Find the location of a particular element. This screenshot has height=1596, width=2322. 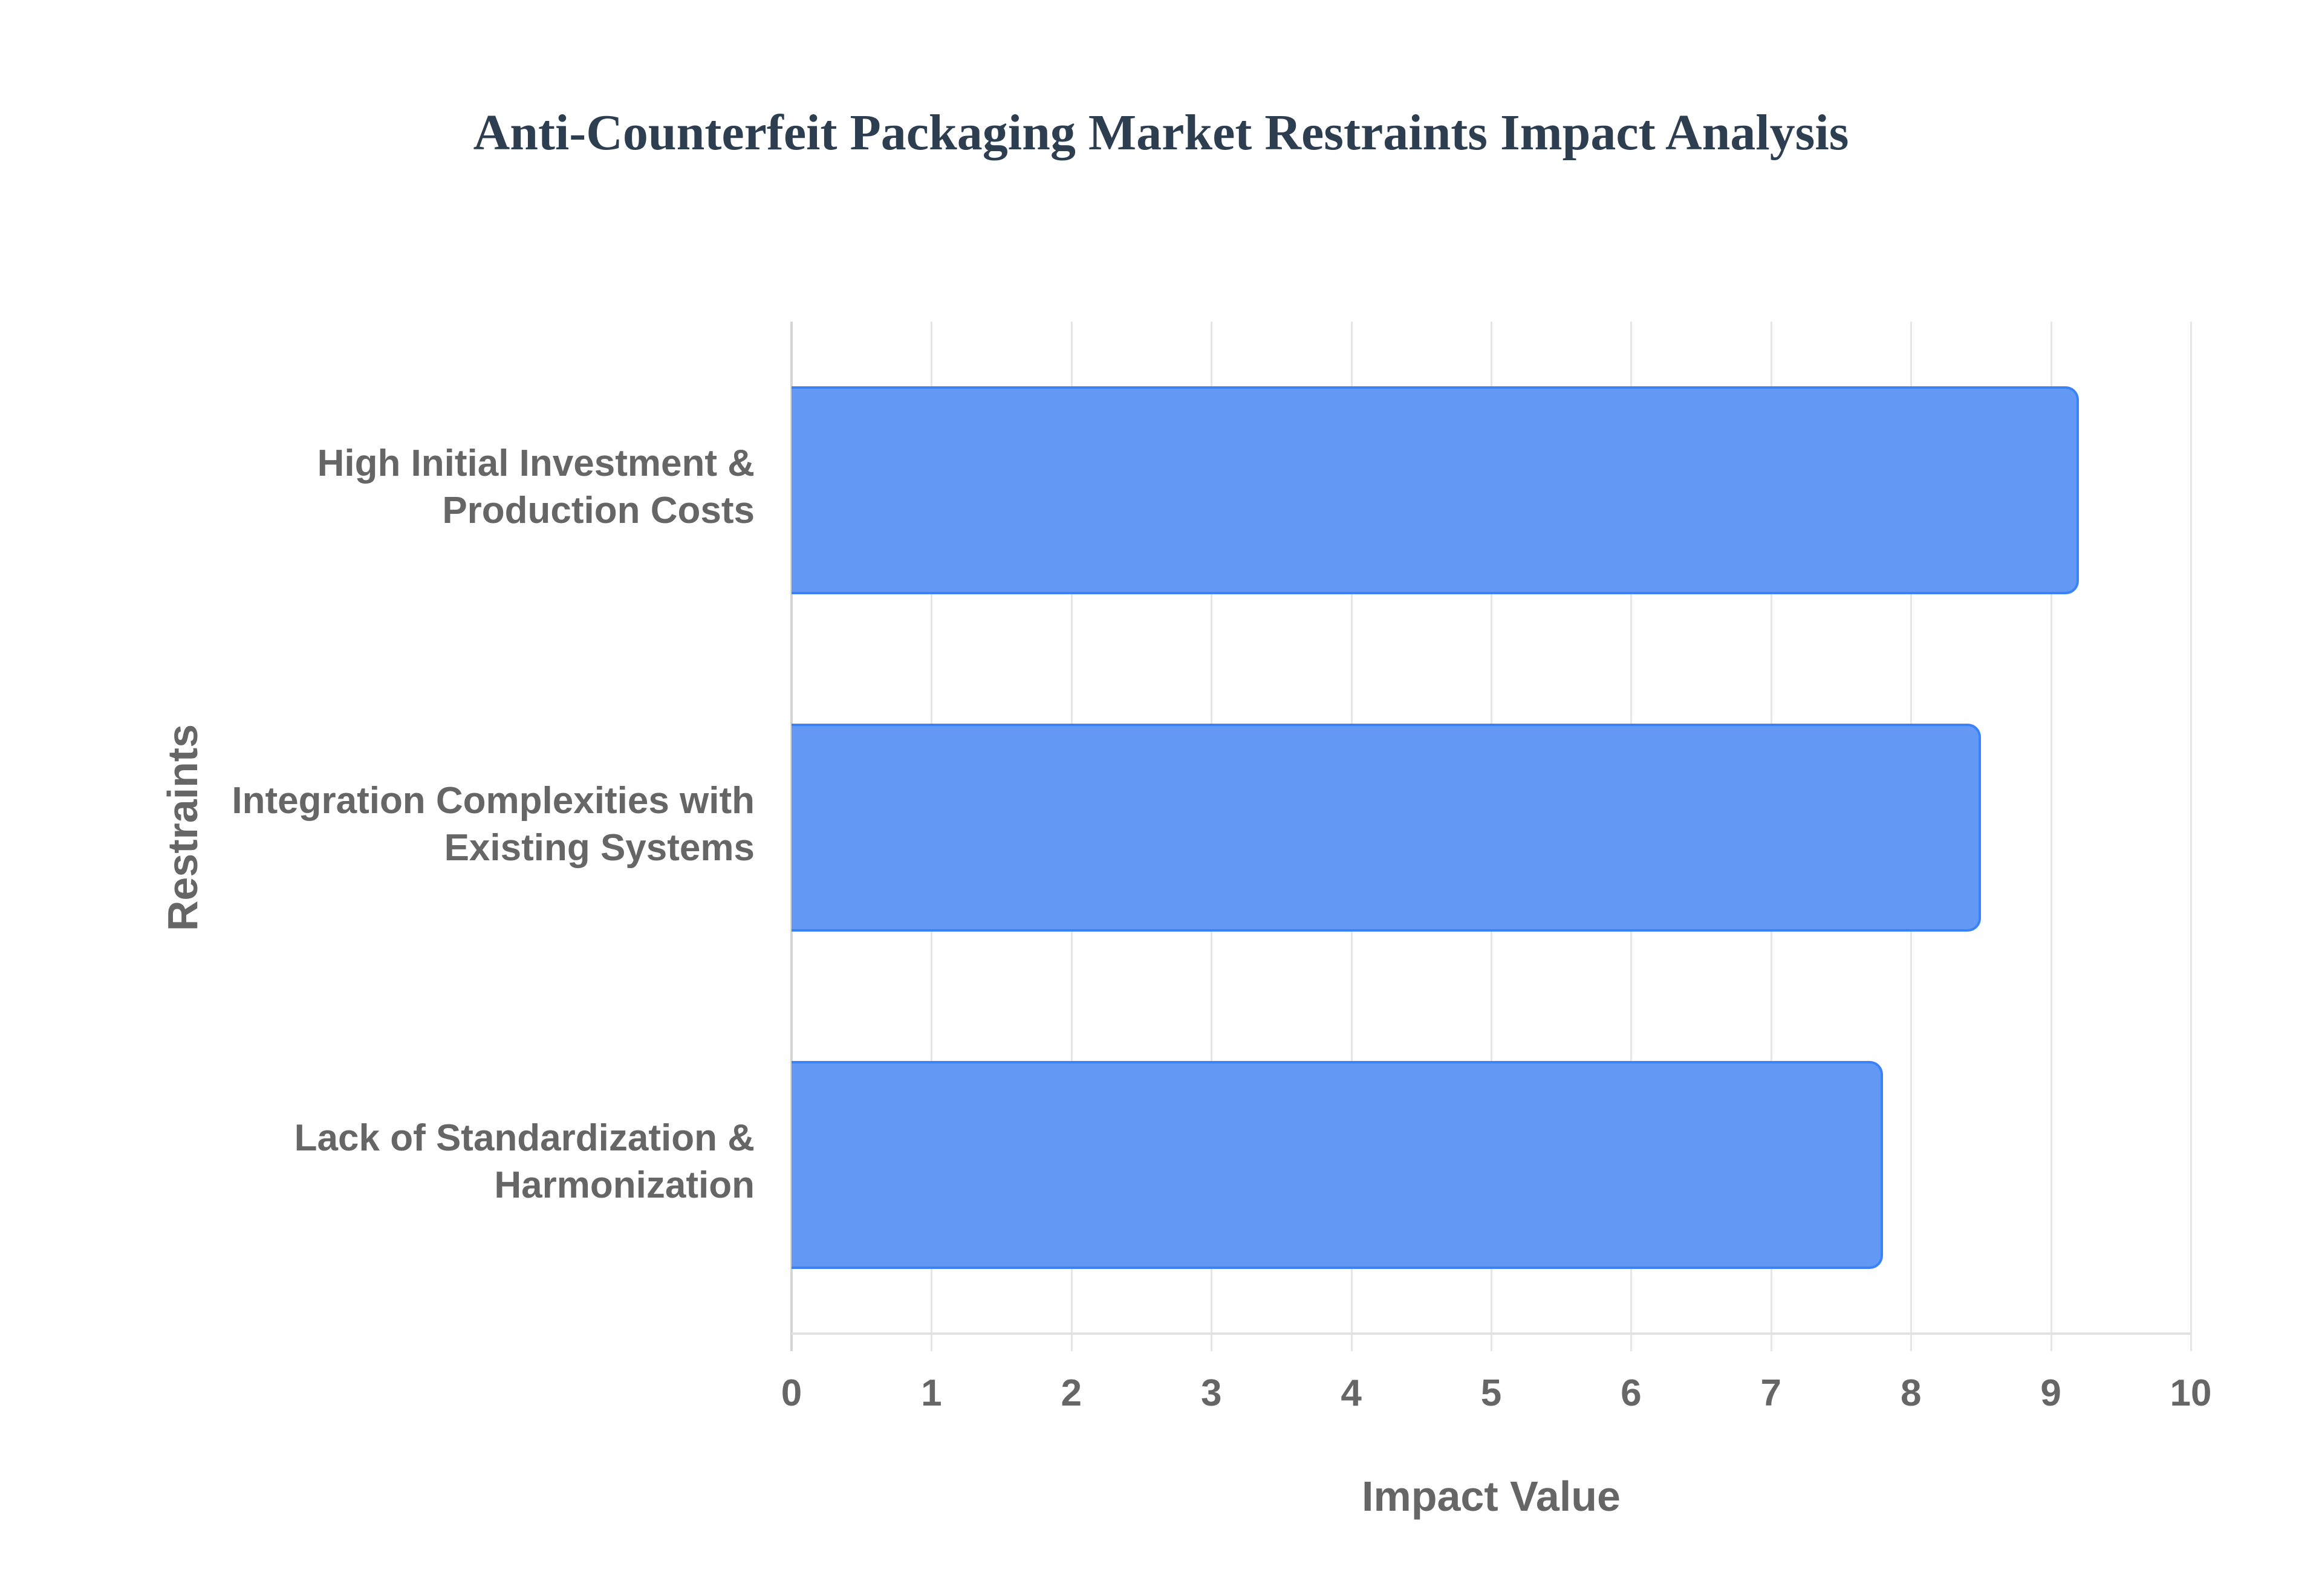

y-tick-label-line: Integration Complexities with is located at coordinates (493, 801).